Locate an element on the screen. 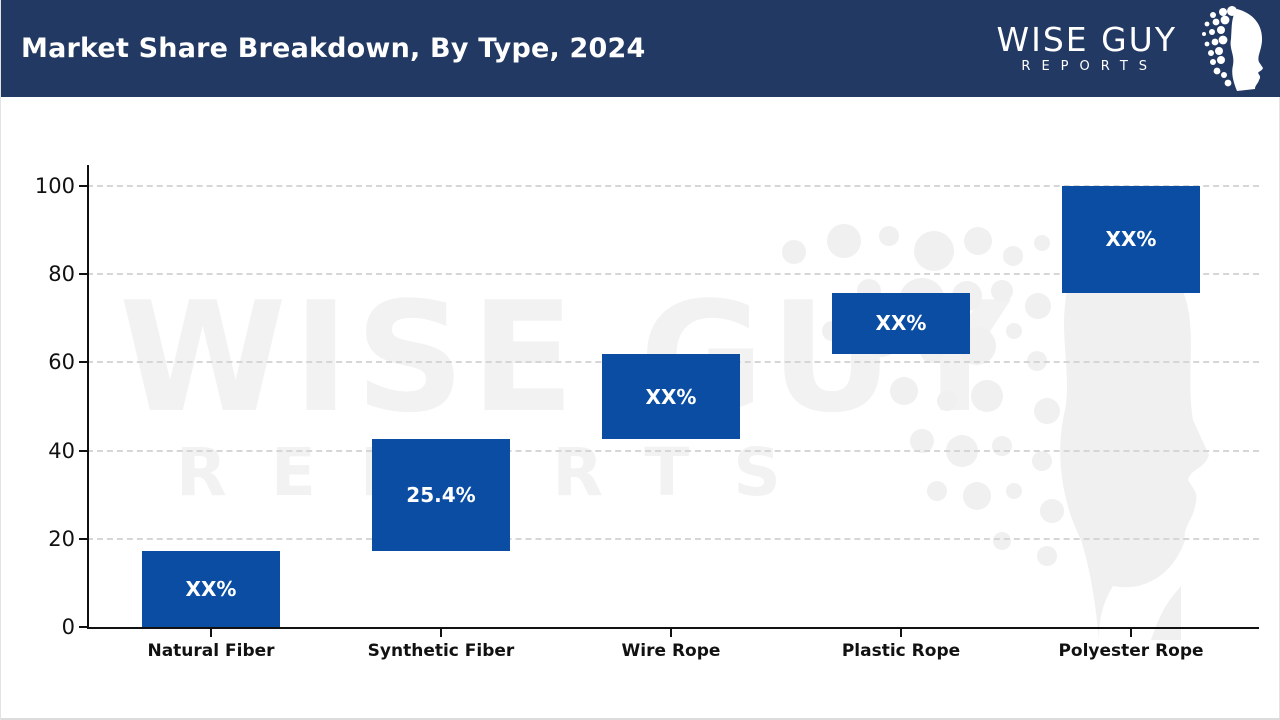  category-label: Natural Fiber is located at coordinates (211, 651).